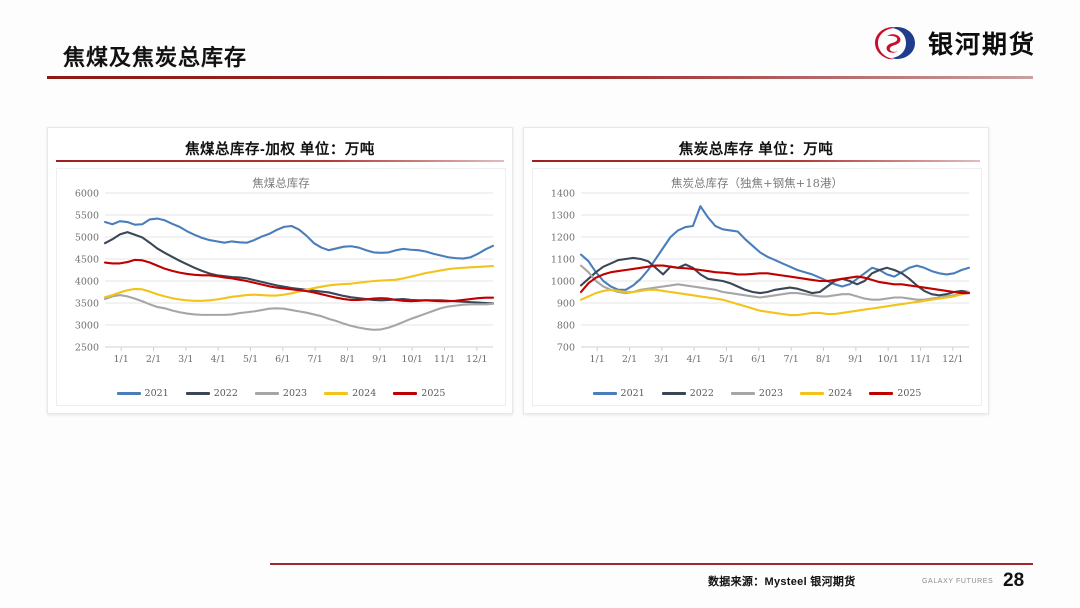 The image size is (1080, 608). Describe the element at coordinates (981, 45) in the screenshot. I see `company-logo-text: 银河期货` at that location.